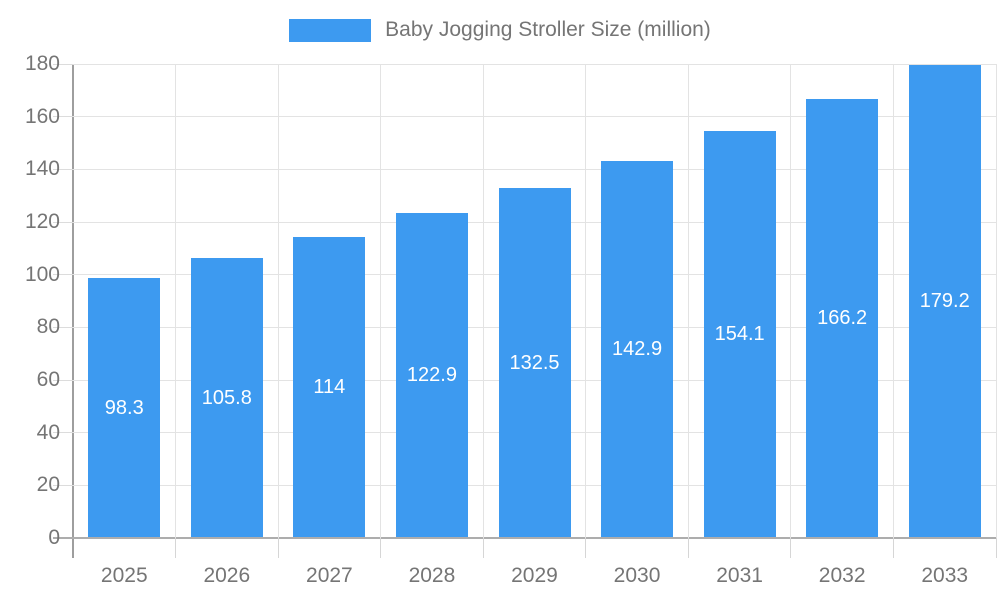 Image resolution: width=1000 pixels, height=600 pixels. What do you see at coordinates (534, 575) in the screenshot?
I see `x-tick-label-2029: 2029` at bounding box center [534, 575].